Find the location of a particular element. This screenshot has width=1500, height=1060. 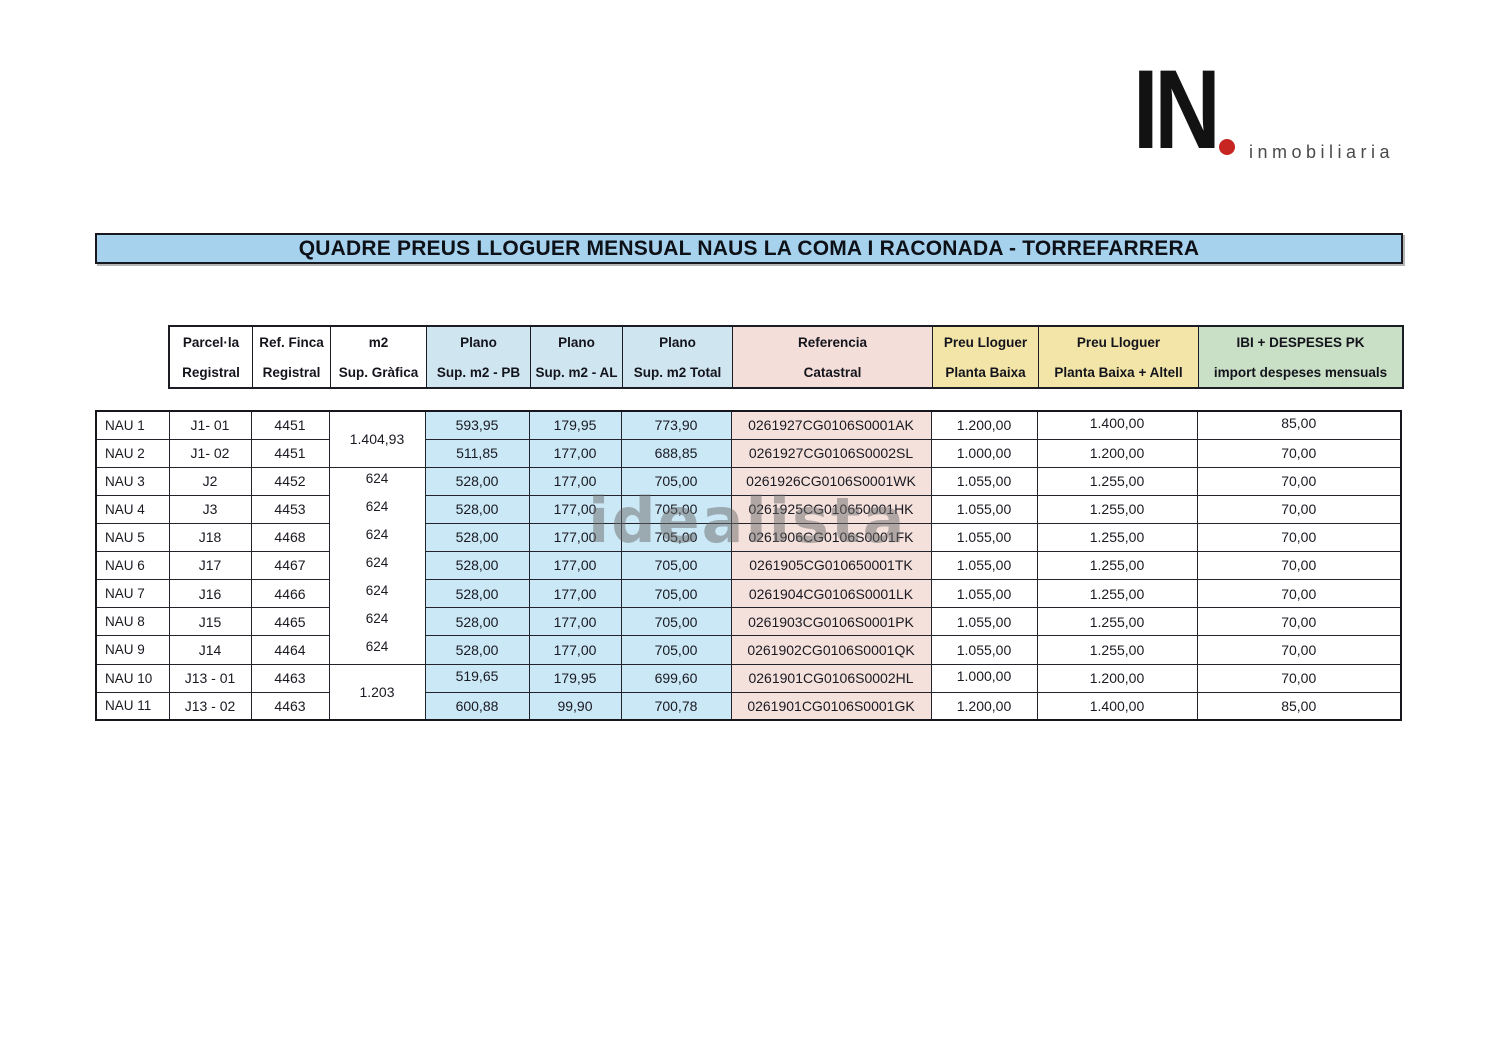

cell-m2-sup-grafica: 1.203 is located at coordinates (377, 692).